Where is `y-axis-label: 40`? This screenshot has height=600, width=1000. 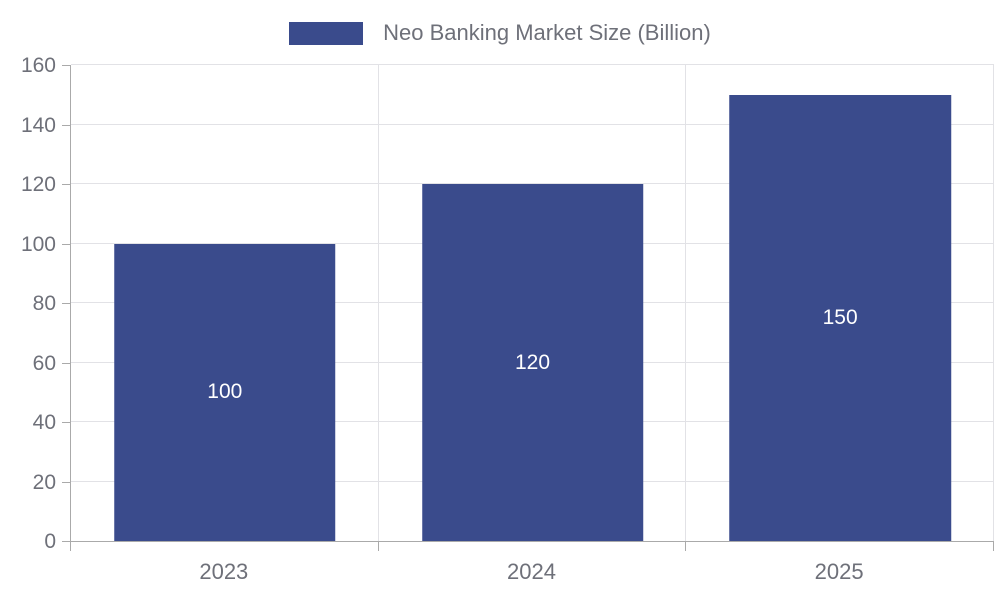
y-axis-label: 40 is located at coordinates (44, 422).